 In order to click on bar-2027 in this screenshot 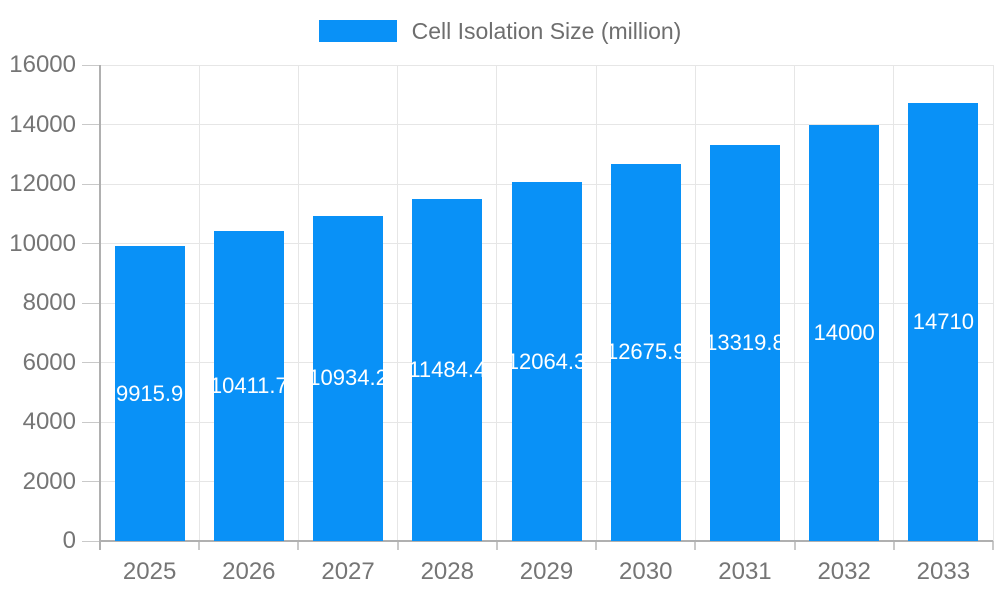, I will do `click(348, 378)`.